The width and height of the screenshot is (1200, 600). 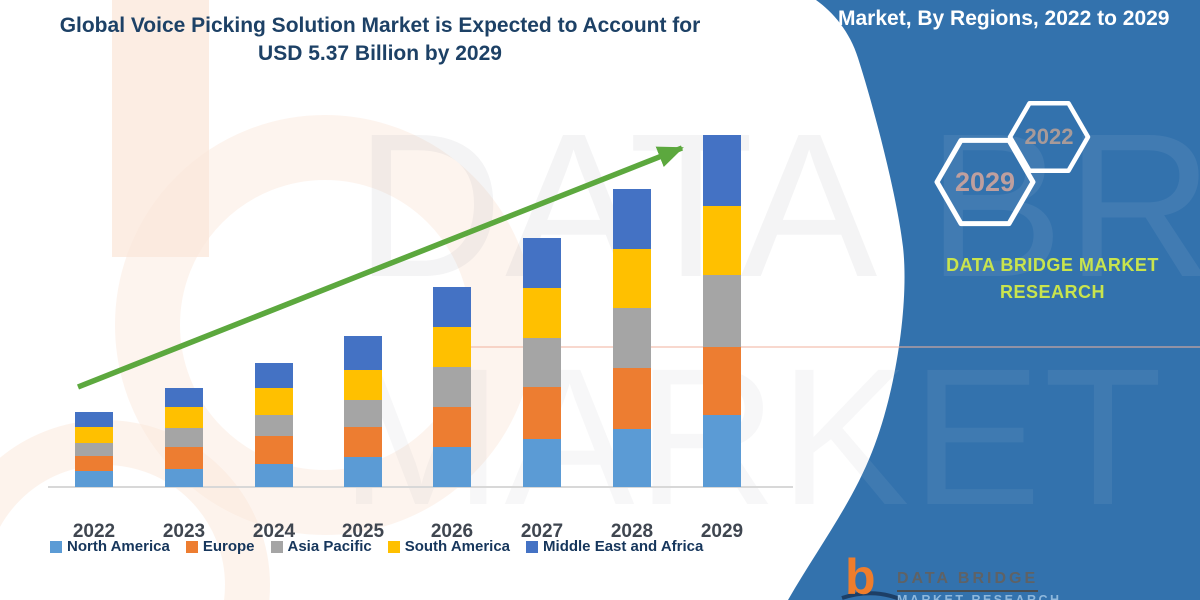 I want to click on x-axis-label: 2029, so click(x=722, y=531).